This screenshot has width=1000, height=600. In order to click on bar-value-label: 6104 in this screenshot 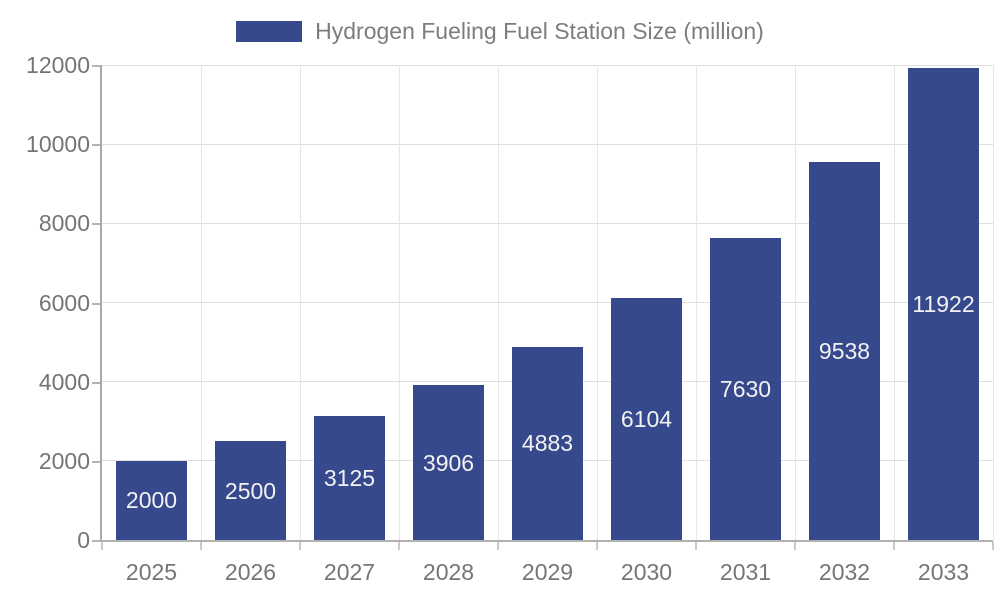, I will do `click(646, 419)`.